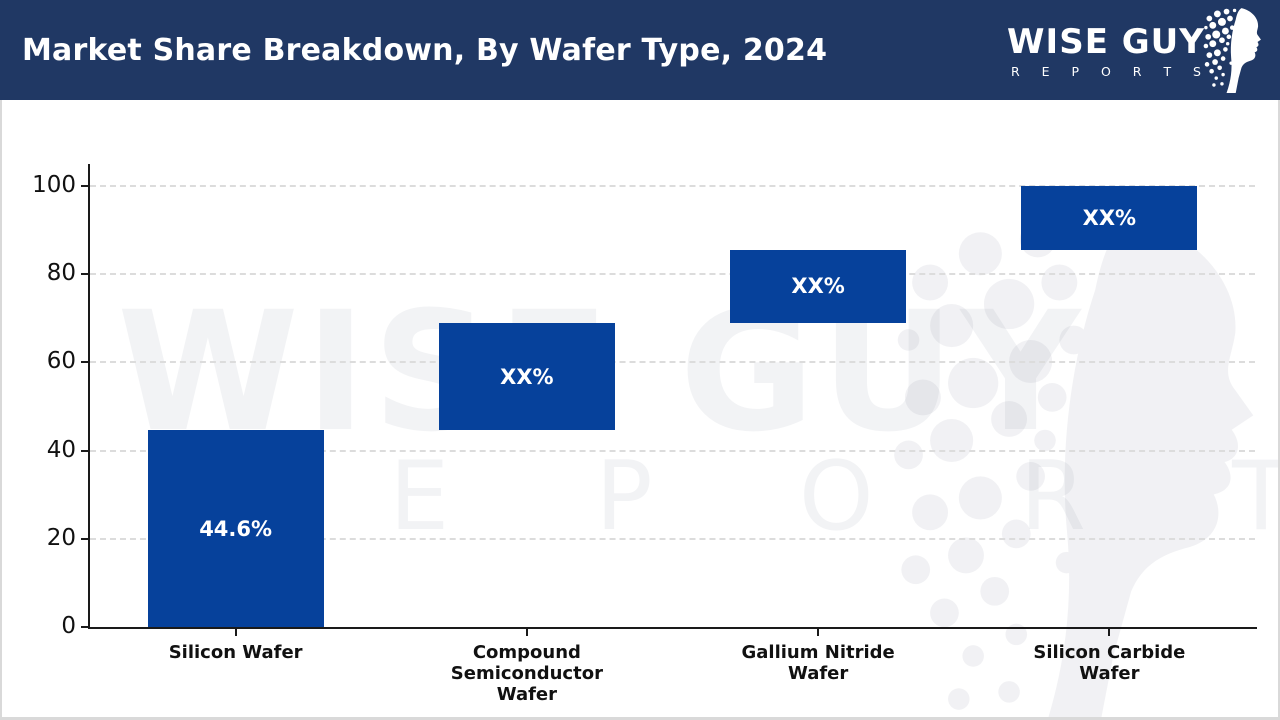  What do you see at coordinates (672, 628) in the screenshot?
I see `x-axis-line` at bounding box center [672, 628].